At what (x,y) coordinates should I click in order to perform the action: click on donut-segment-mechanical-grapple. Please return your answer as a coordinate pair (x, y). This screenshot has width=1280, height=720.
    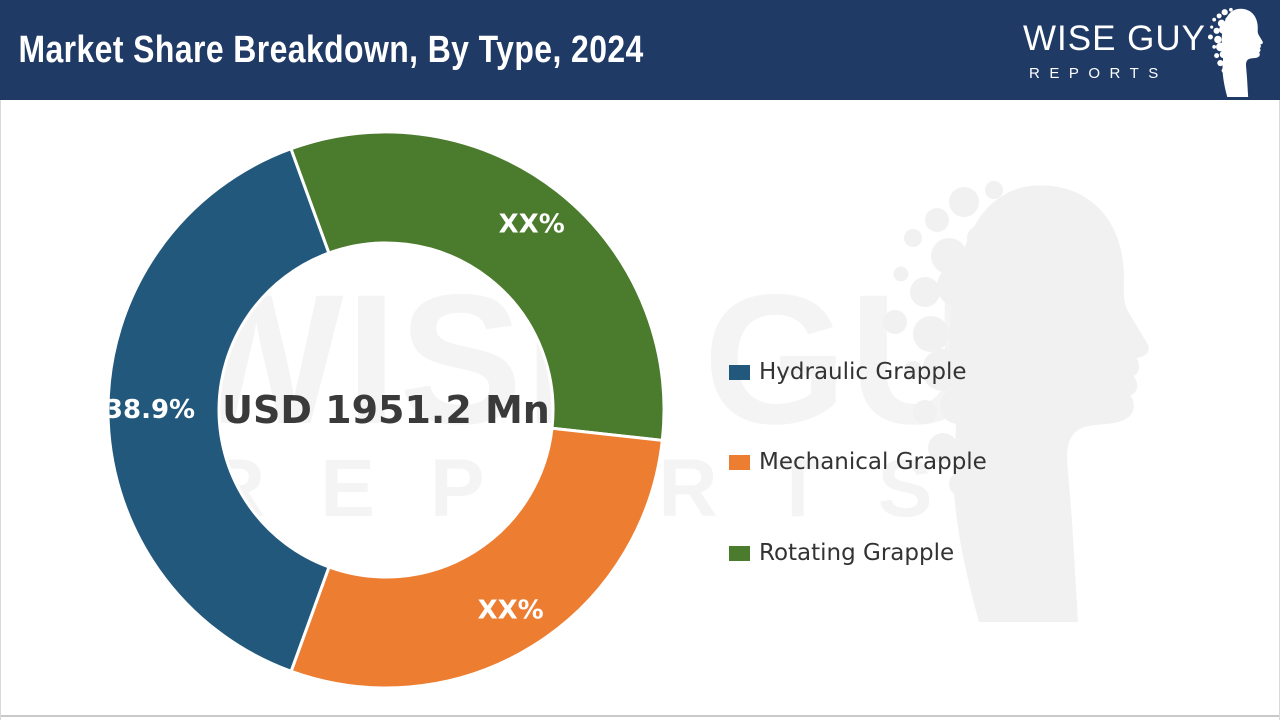
    Looking at the image, I should click on (476, 558).